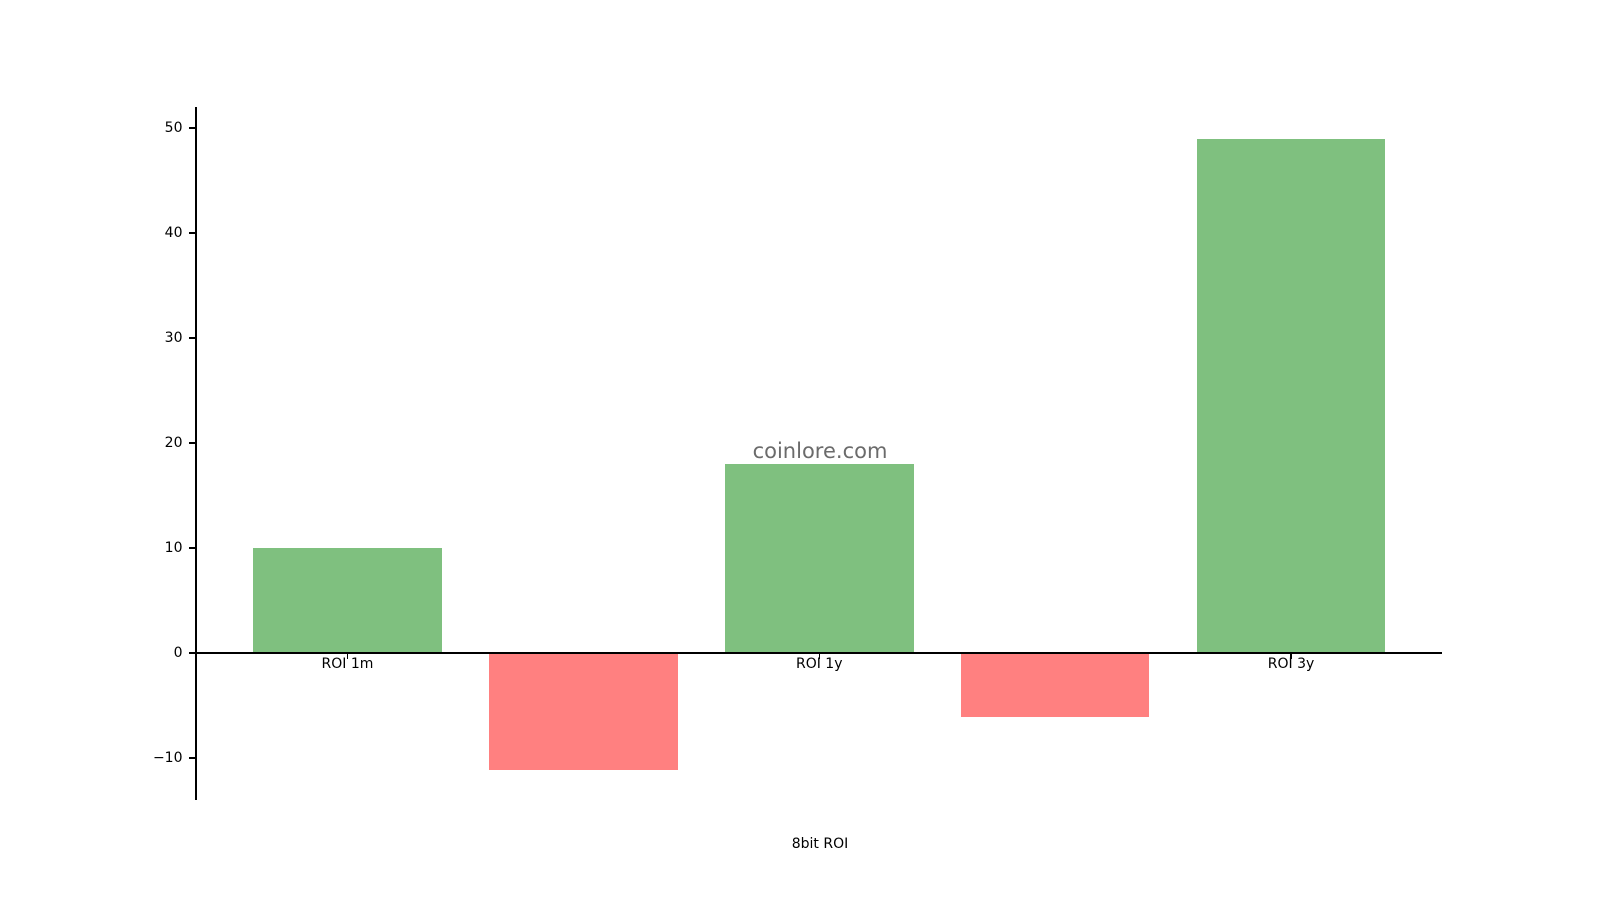 The height and width of the screenshot is (900, 1600). What do you see at coordinates (347, 600) in the screenshot?
I see `bar-roi-1m` at bounding box center [347, 600].